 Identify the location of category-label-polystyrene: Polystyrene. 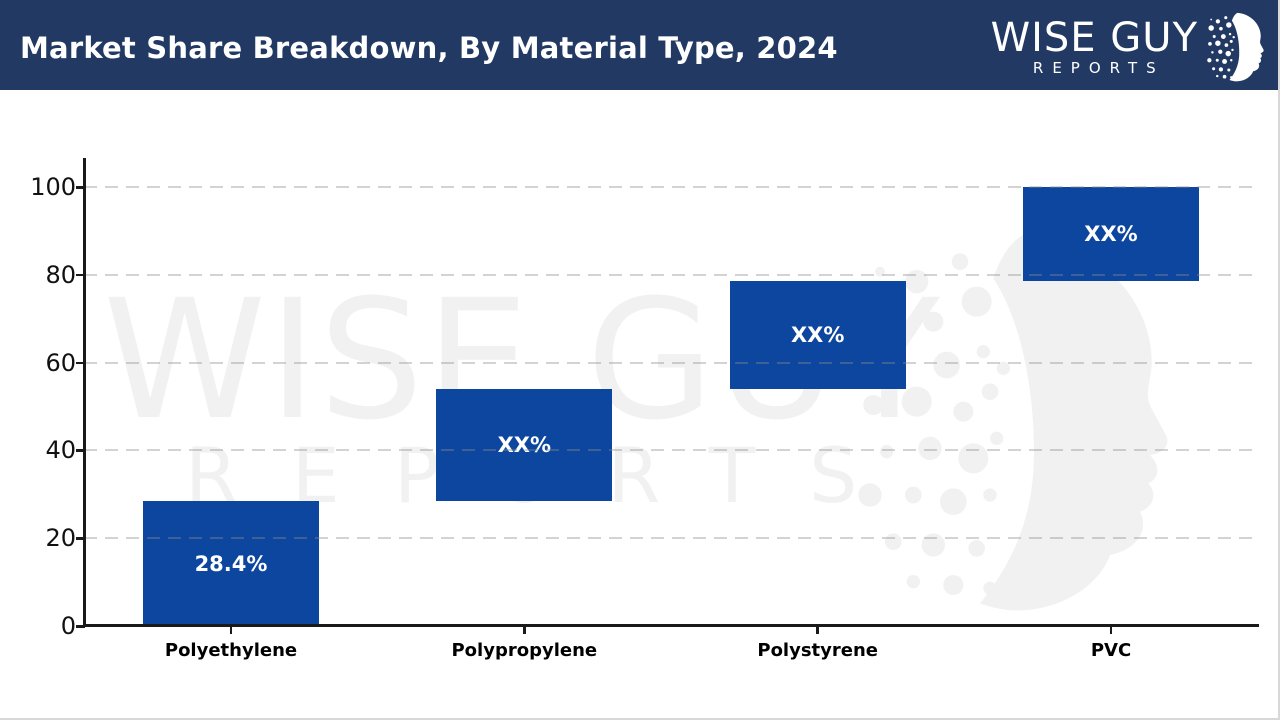
(817, 650).